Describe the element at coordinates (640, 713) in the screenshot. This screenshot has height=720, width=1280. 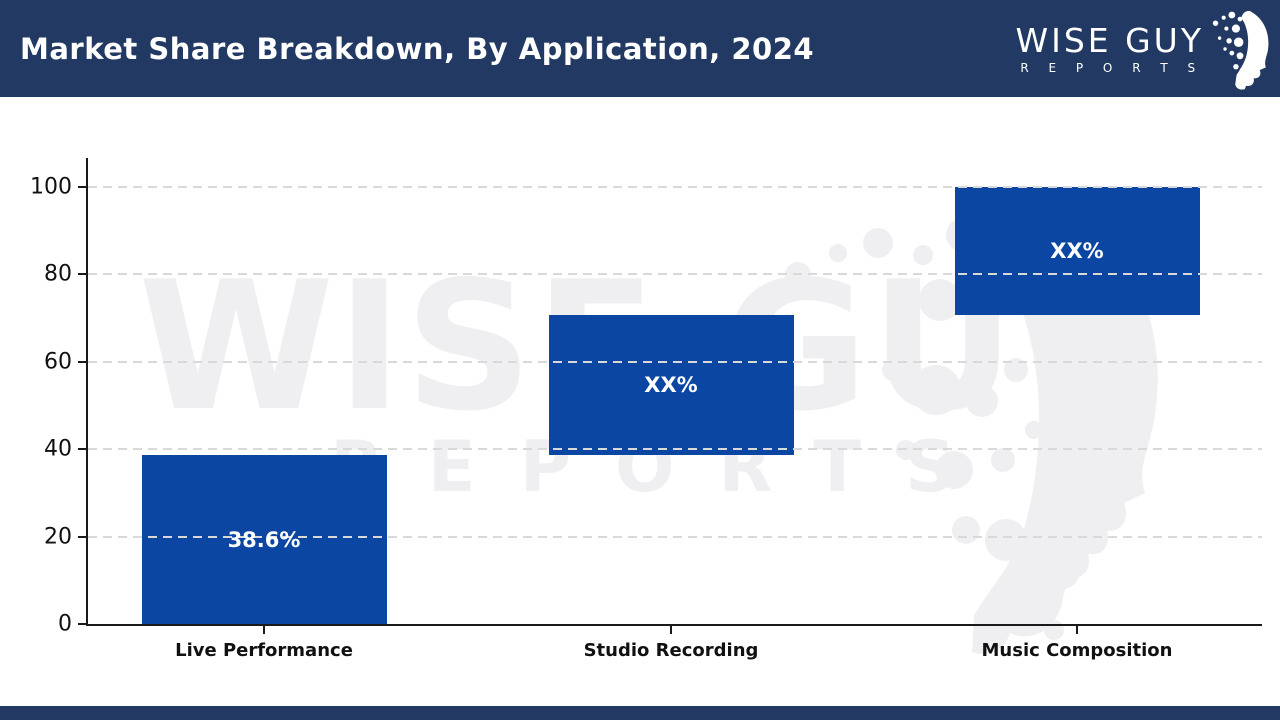
I see `footer-bar` at that location.